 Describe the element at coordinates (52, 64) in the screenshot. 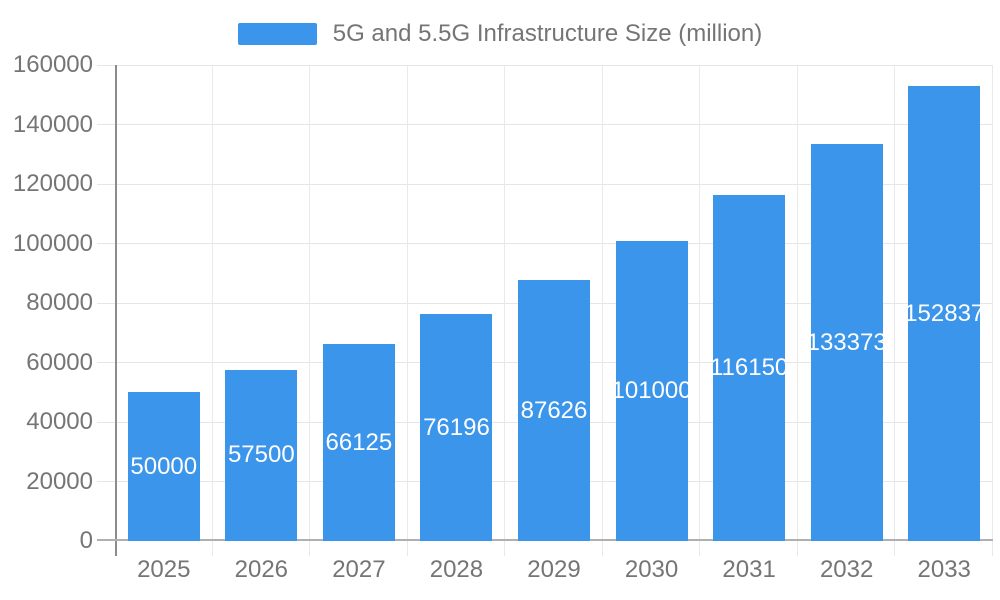

I see `y-tick-label: 160000` at that location.